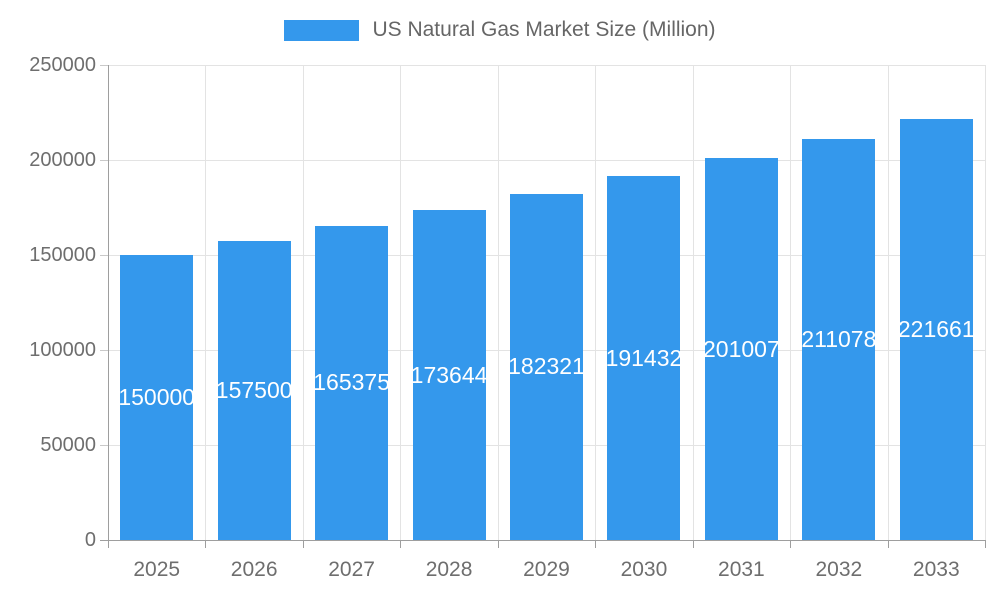 The image size is (1000, 600). Describe the element at coordinates (449, 569) in the screenshot. I see `x-tick-label: 2028` at that location.